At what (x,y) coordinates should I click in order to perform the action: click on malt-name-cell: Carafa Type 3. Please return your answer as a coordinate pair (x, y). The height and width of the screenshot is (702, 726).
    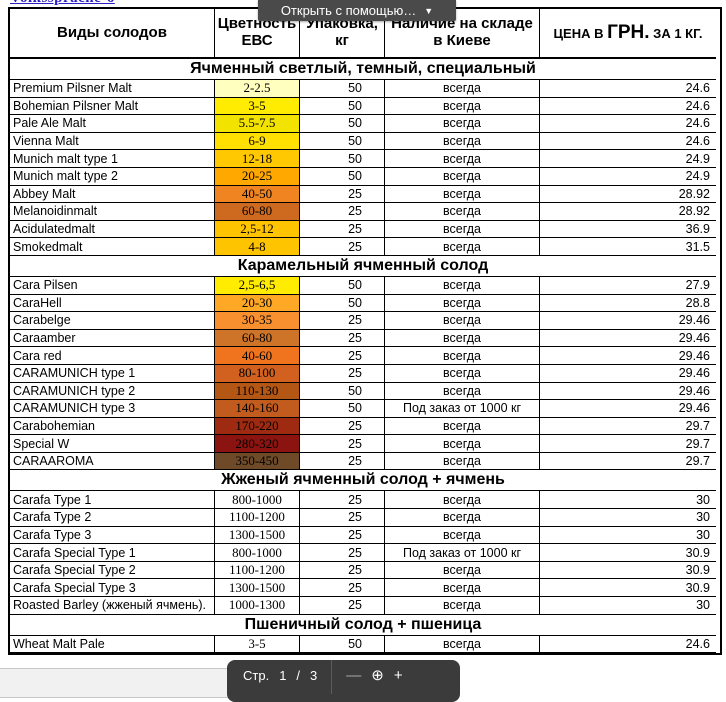
    Looking at the image, I should click on (112, 535).